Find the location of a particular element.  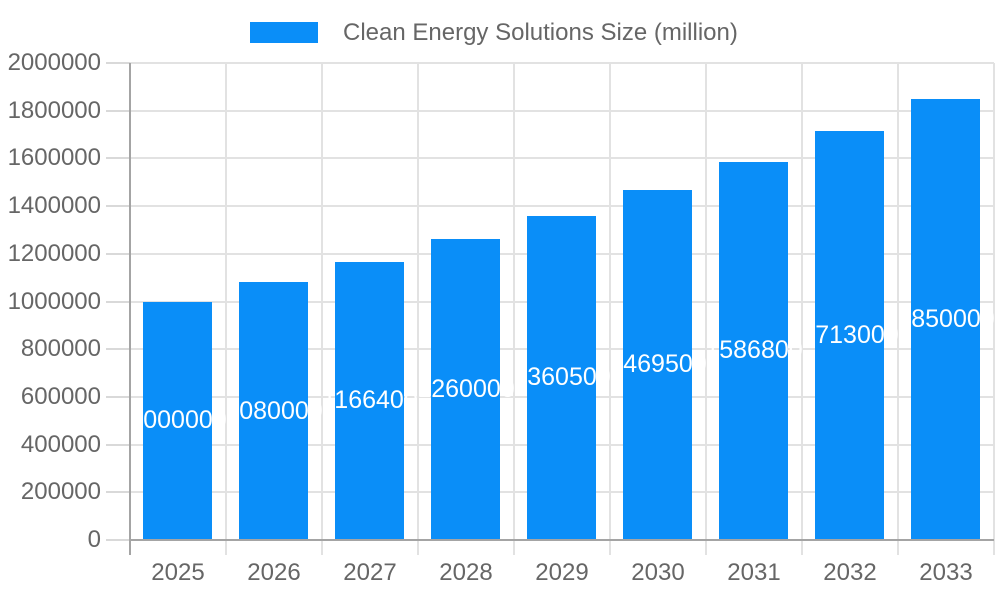

legend-label: Clean Energy Solutions Size (million) is located at coordinates (540, 32).